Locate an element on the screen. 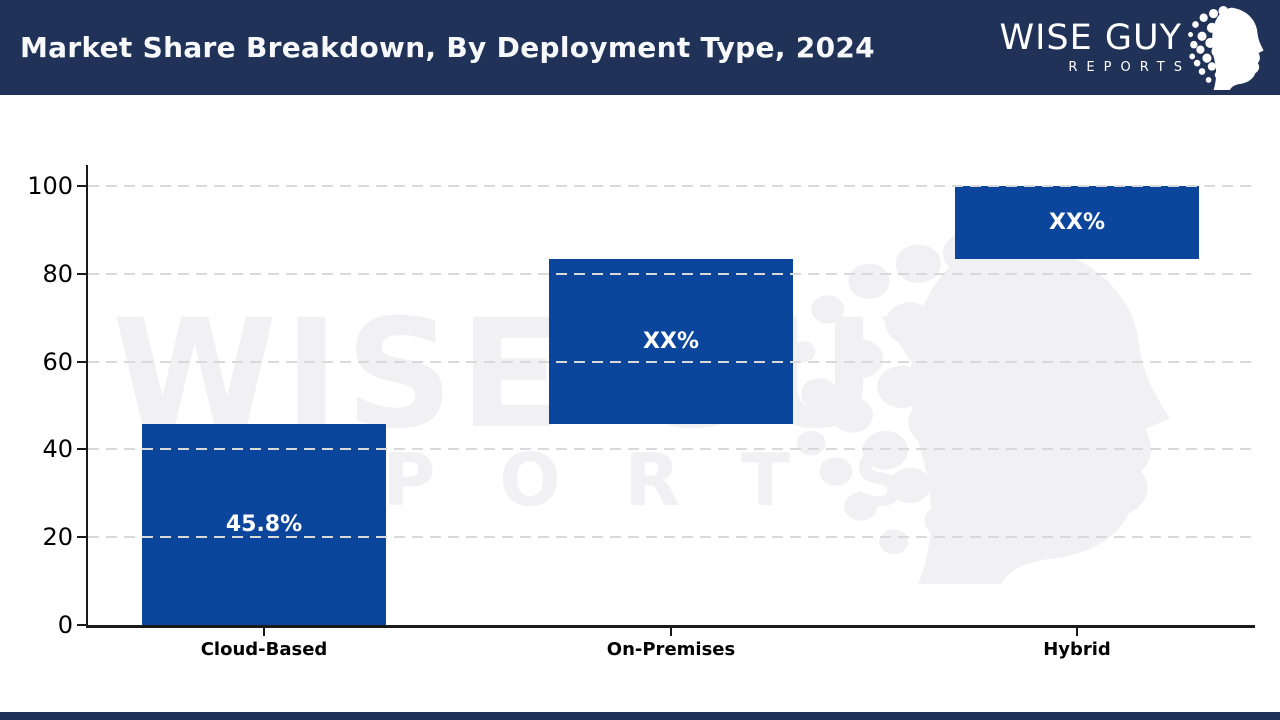 The image size is (1280, 720). footer-bar is located at coordinates (640, 716).